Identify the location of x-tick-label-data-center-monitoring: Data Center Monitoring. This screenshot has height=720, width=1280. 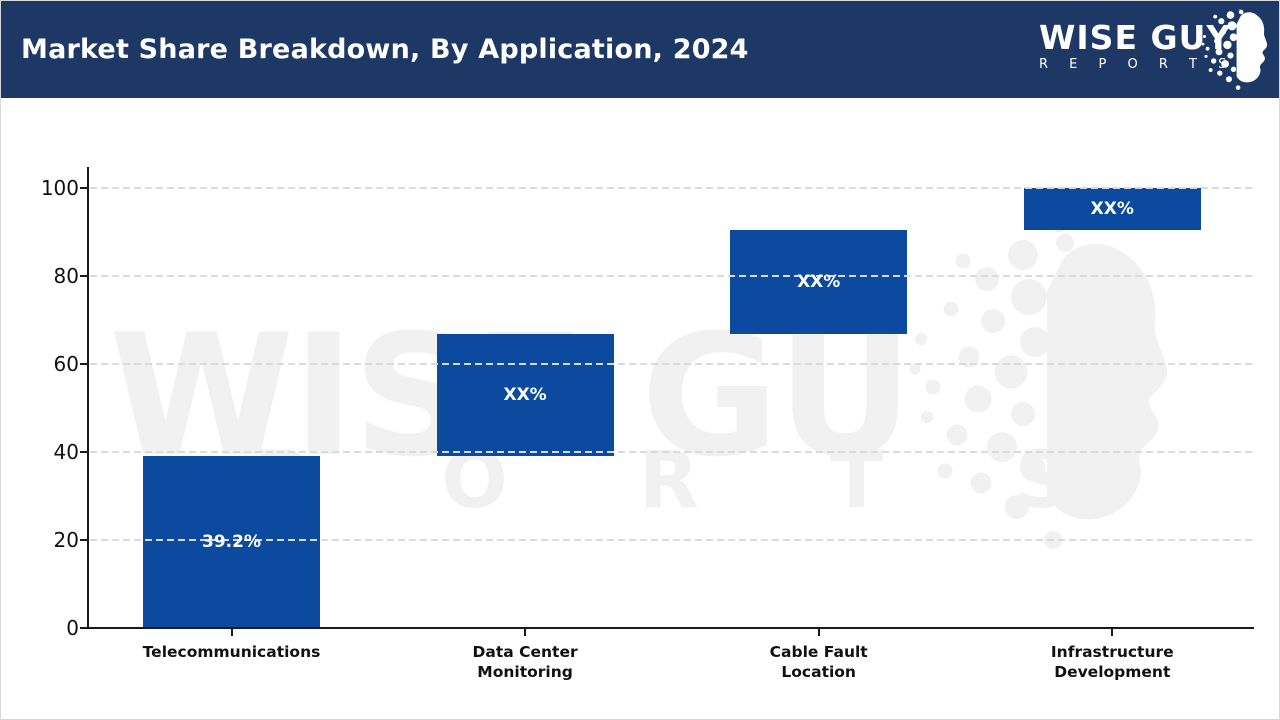
(525, 662).